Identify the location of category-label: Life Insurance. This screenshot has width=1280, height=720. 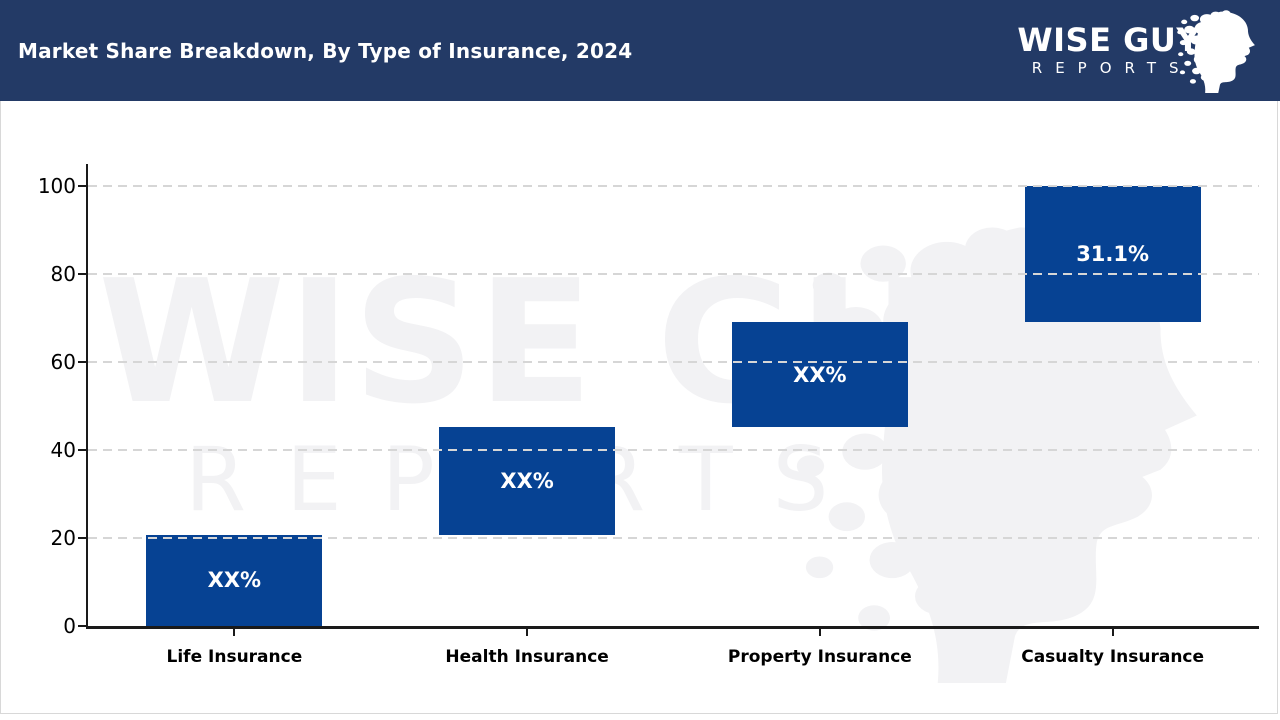
(234, 657).